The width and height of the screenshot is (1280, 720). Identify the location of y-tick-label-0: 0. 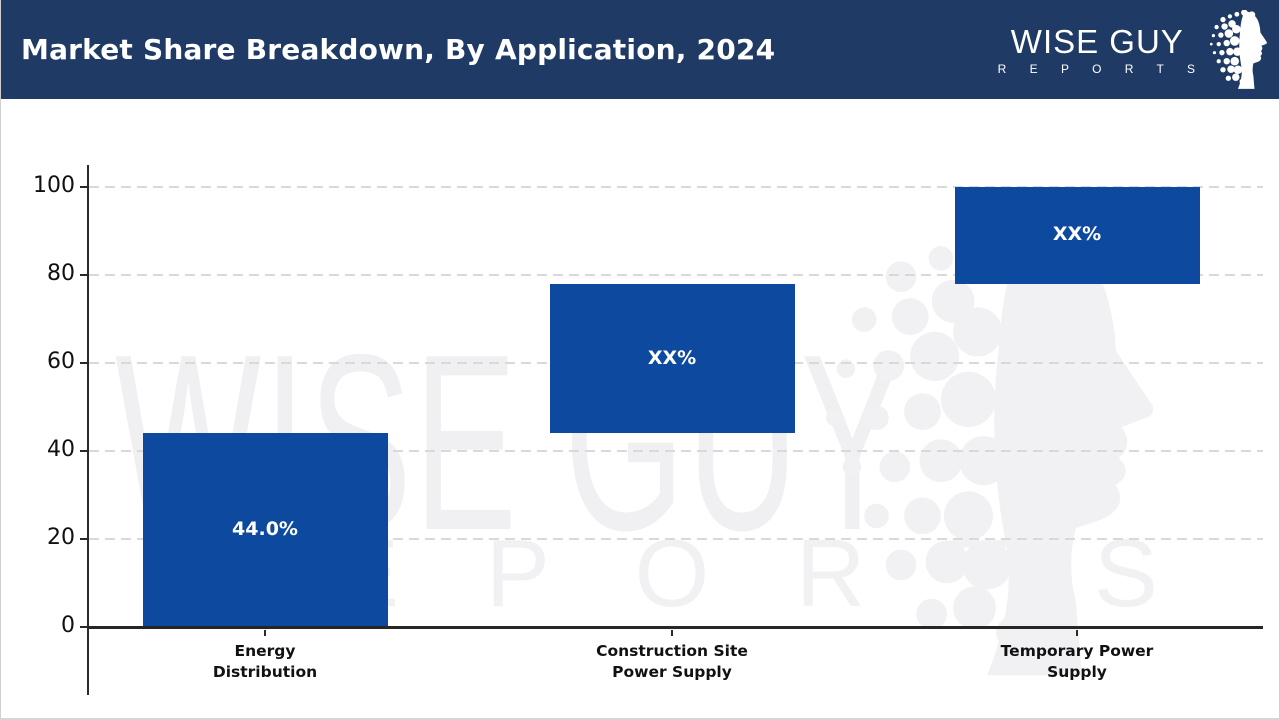
(68, 625).